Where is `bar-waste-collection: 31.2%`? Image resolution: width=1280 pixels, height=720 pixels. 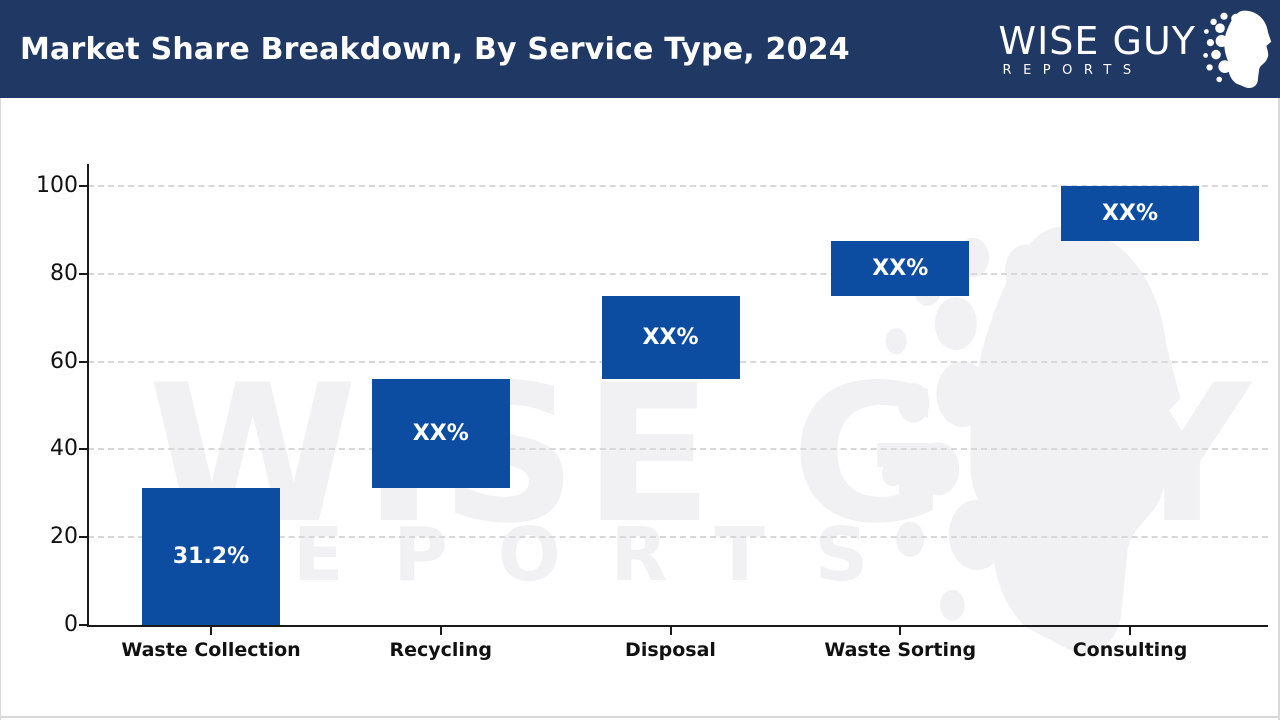
bar-waste-collection: 31.2% is located at coordinates (211, 556).